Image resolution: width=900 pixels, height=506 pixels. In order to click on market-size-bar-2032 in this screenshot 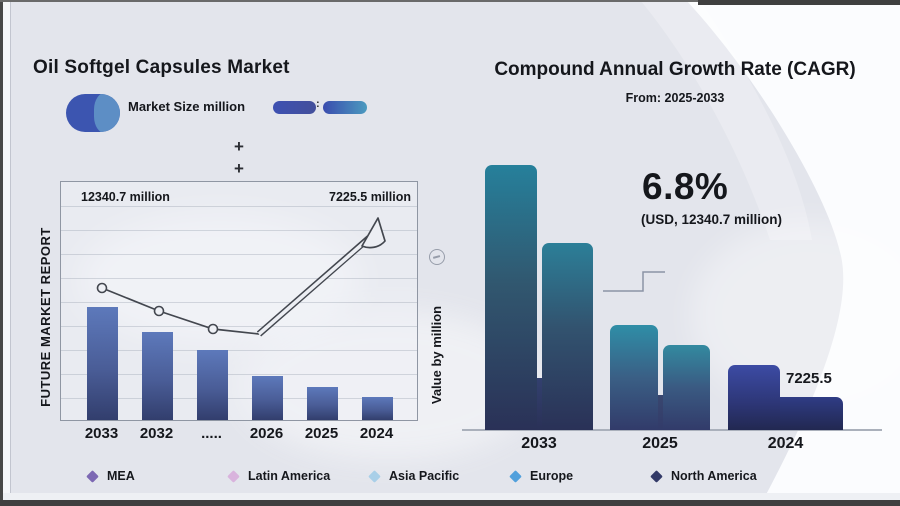, I will do `click(157, 376)`.